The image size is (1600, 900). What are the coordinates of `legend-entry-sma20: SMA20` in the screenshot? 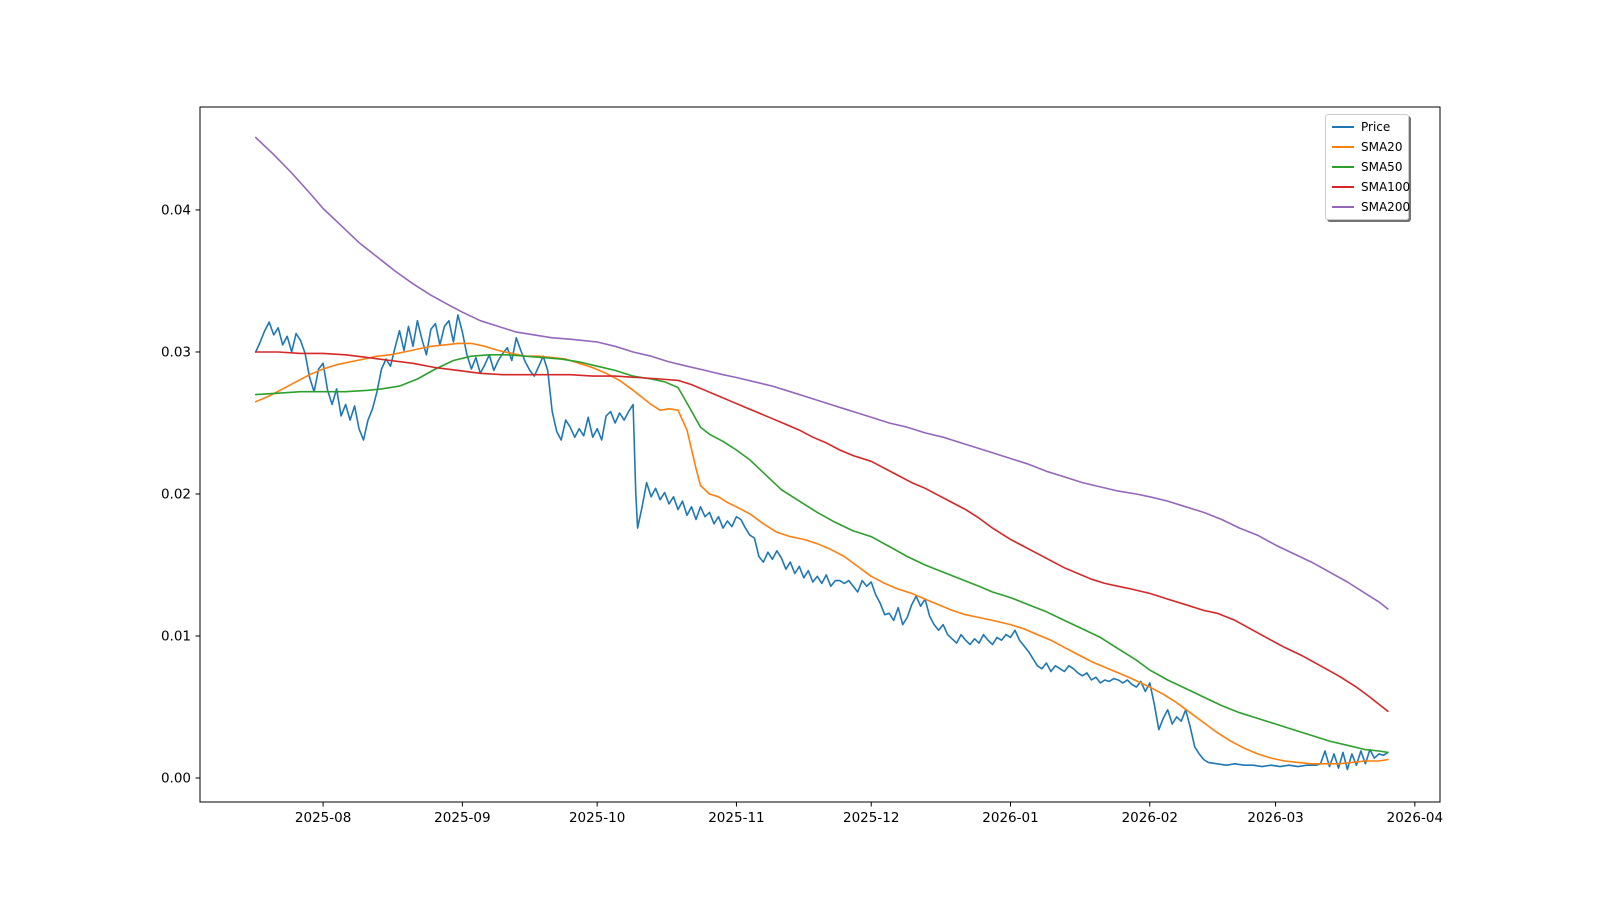 It's located at (1367, 147).